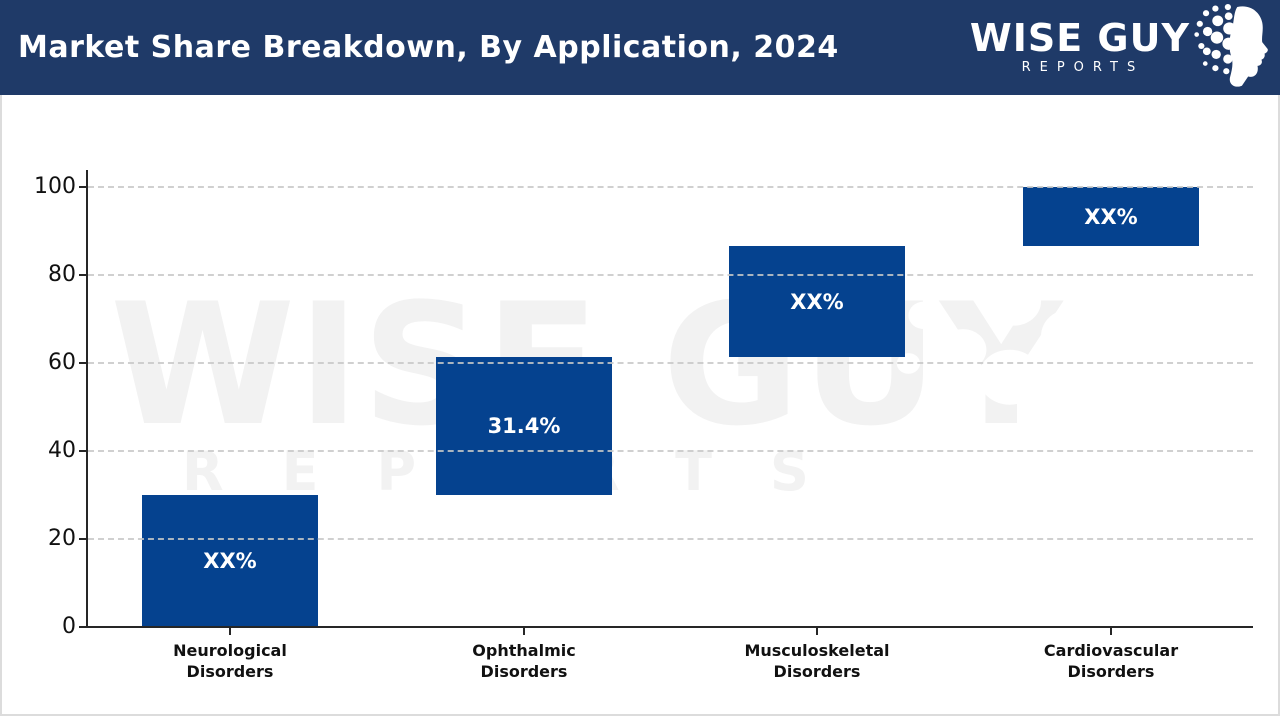  What do you see at coordinates (62, 538) in the screenshot?
I see `y-tick-label: 20` at bounding box center [62, 538].